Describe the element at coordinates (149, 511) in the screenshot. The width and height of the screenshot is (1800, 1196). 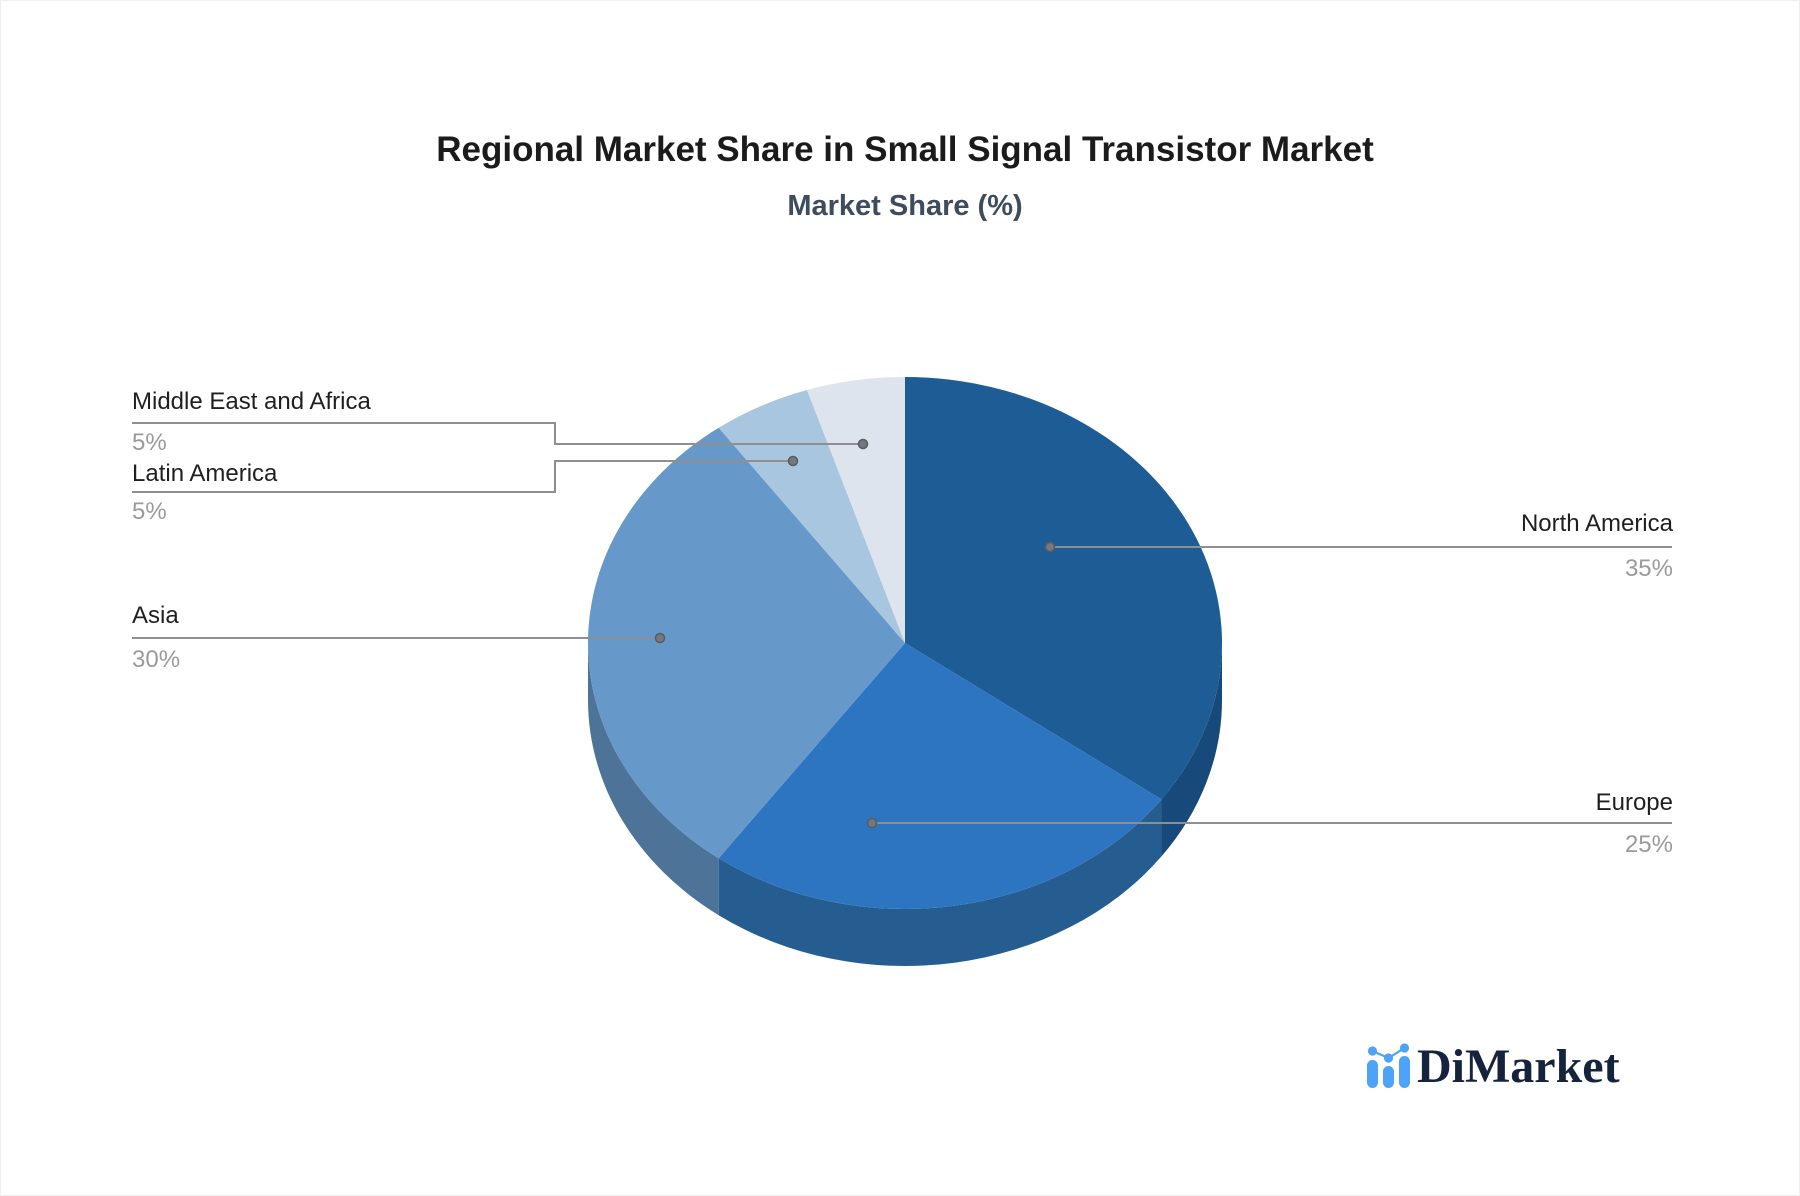
I see `slice-pct-latin-america: 5%` at that location.